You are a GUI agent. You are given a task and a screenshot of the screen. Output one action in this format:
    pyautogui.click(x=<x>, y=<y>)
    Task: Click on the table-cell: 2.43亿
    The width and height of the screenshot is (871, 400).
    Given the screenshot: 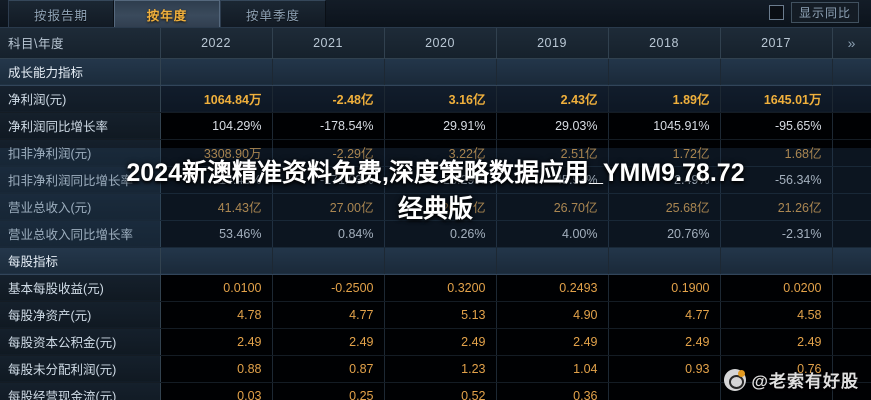 What is the action you would take?
    pyautogui.click(x=552, y=99)
    